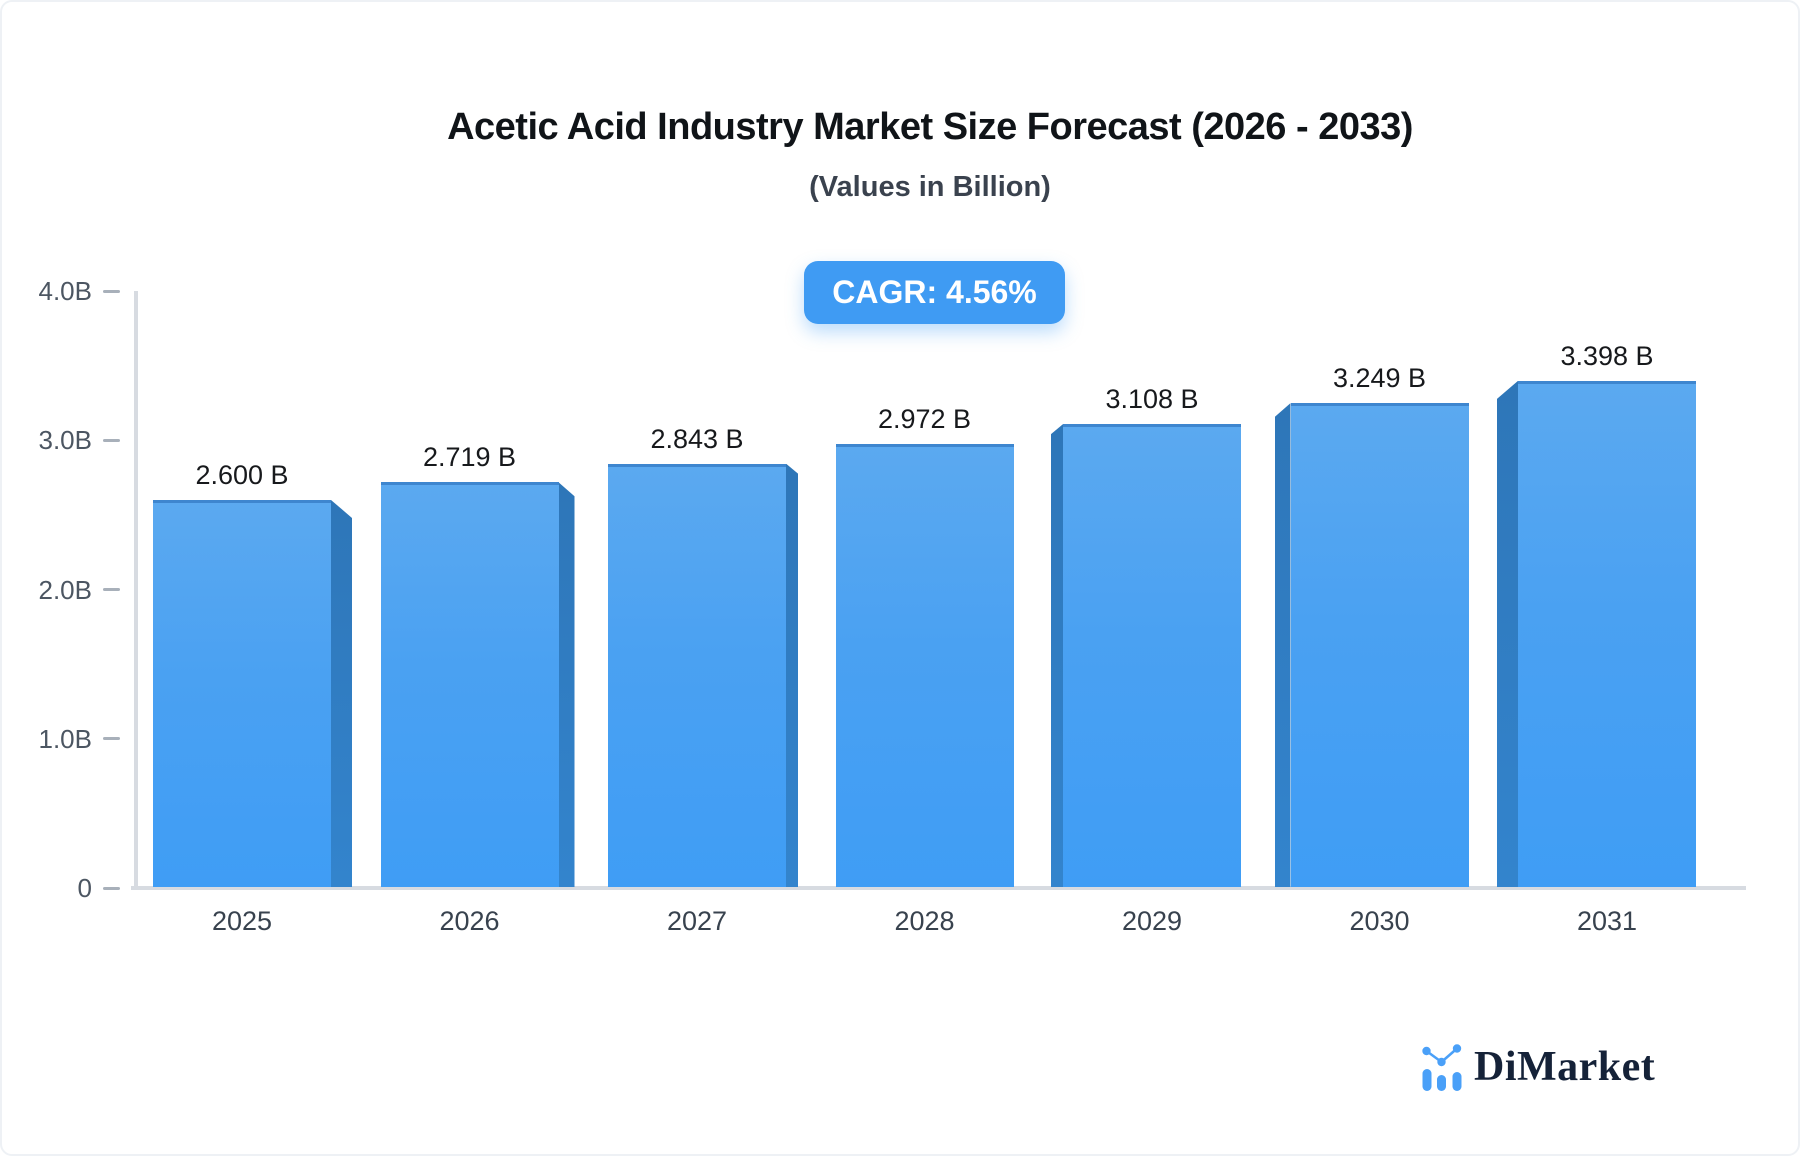 The height and width of the screenshot is (1156, 1800). What do you see at coordinates (924, 419) in the screenshot?
I see `bar-value-label: 2.972 B` at bounding box center [924, 419].